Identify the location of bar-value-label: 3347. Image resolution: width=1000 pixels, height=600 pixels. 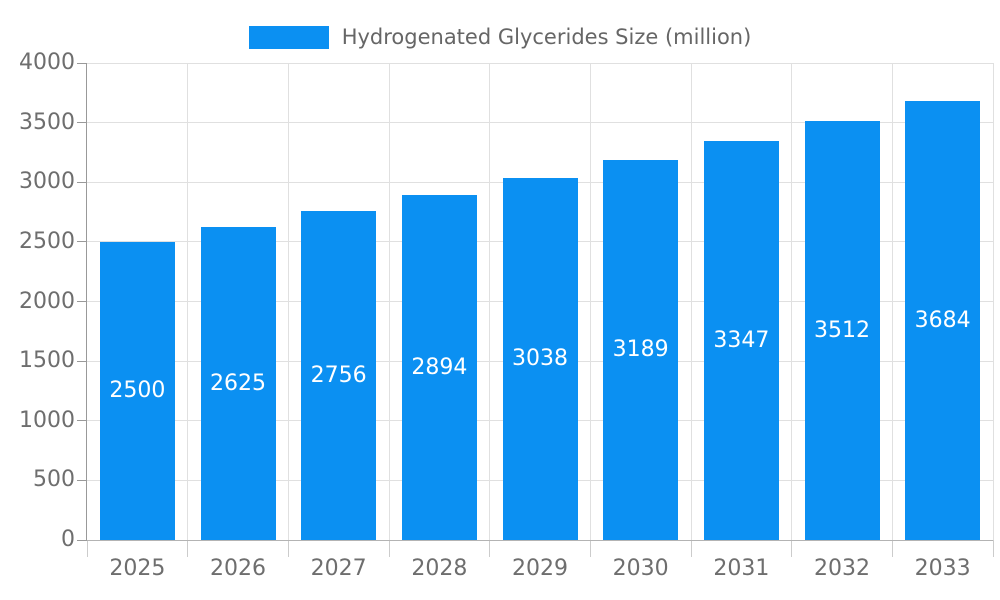
(741, 340).